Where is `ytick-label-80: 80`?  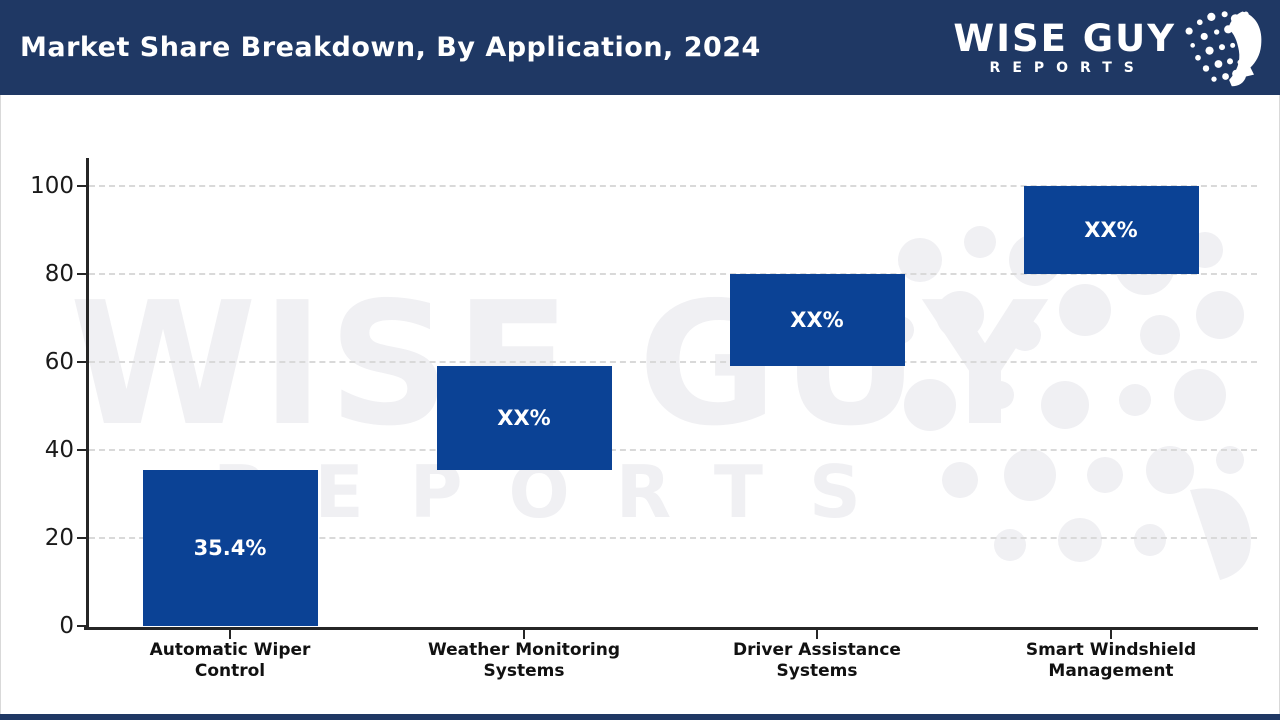 ytick-label-80: 80 is located at coordinates (59, 274).